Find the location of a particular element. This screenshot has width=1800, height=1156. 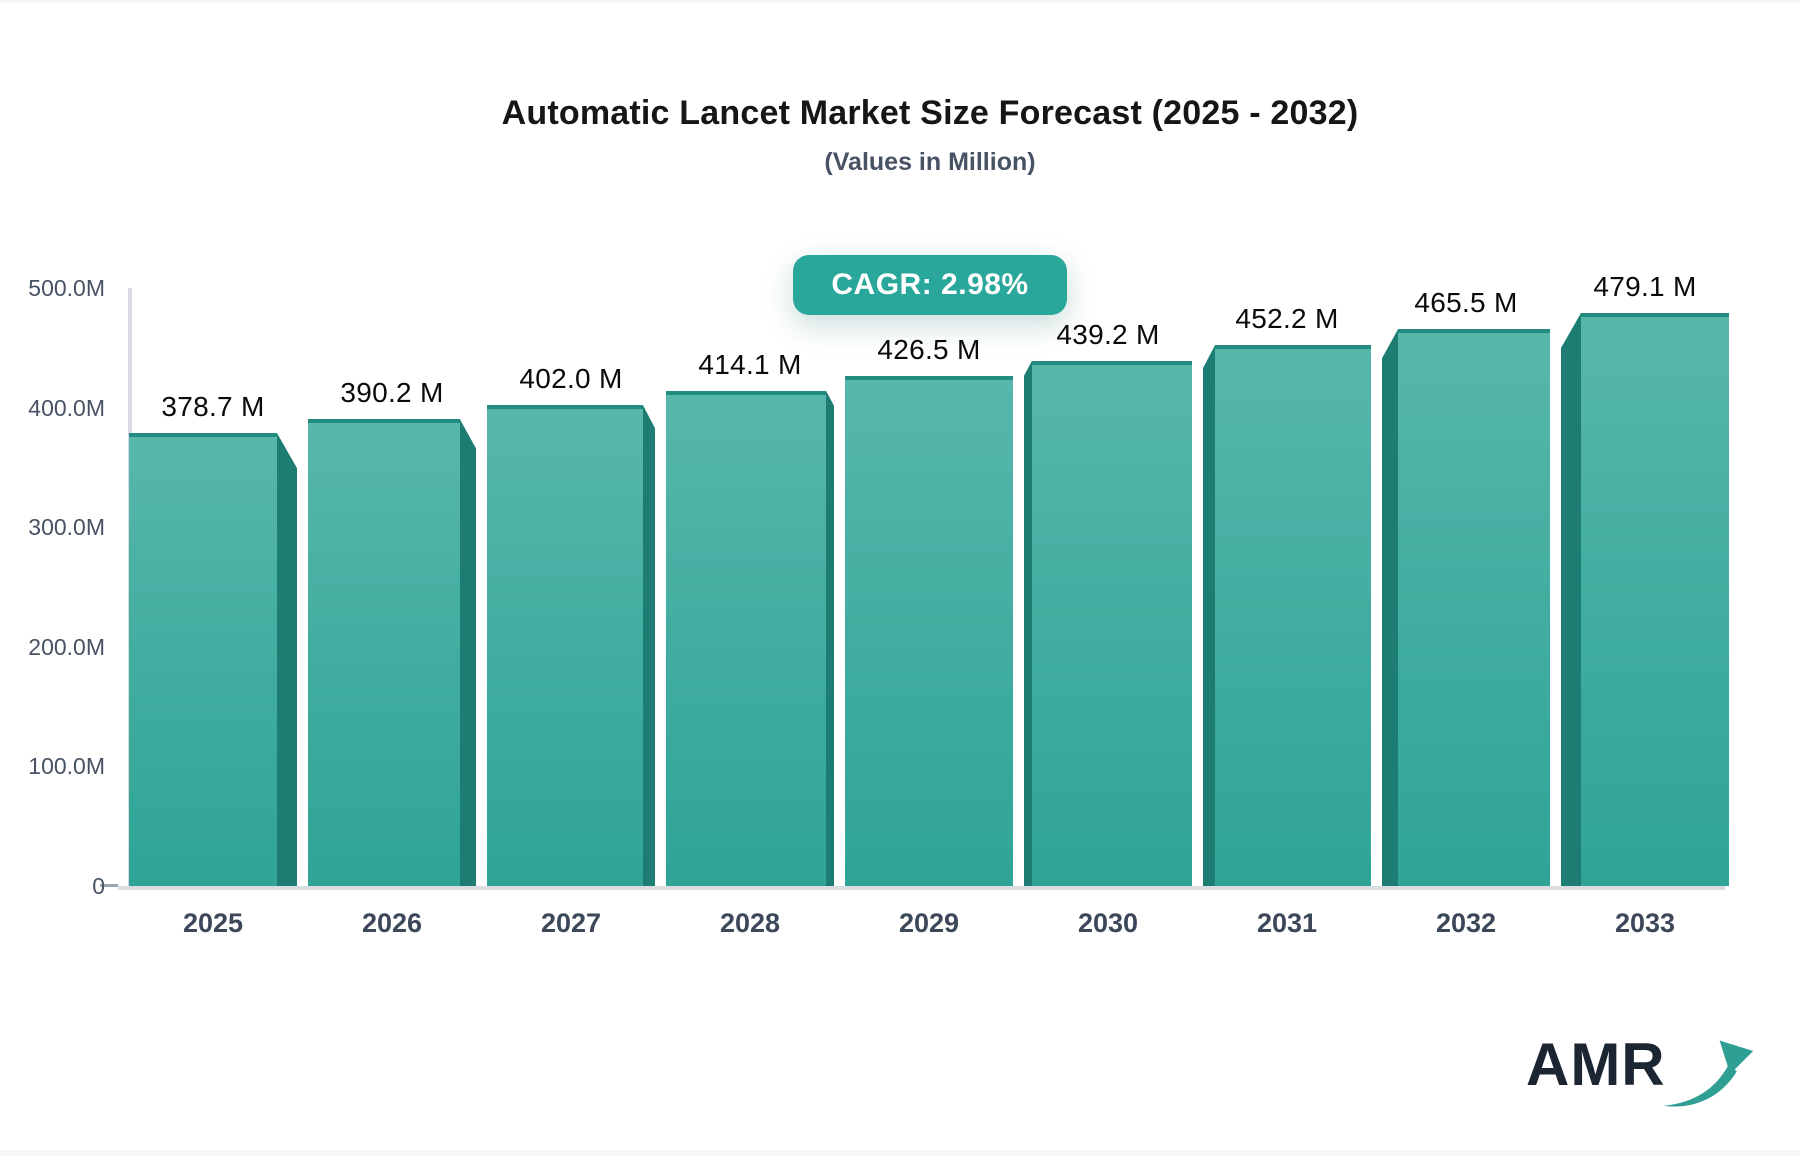

cagr-badge-band: CAGR: 2.98% is located at coordinates (930, 285).